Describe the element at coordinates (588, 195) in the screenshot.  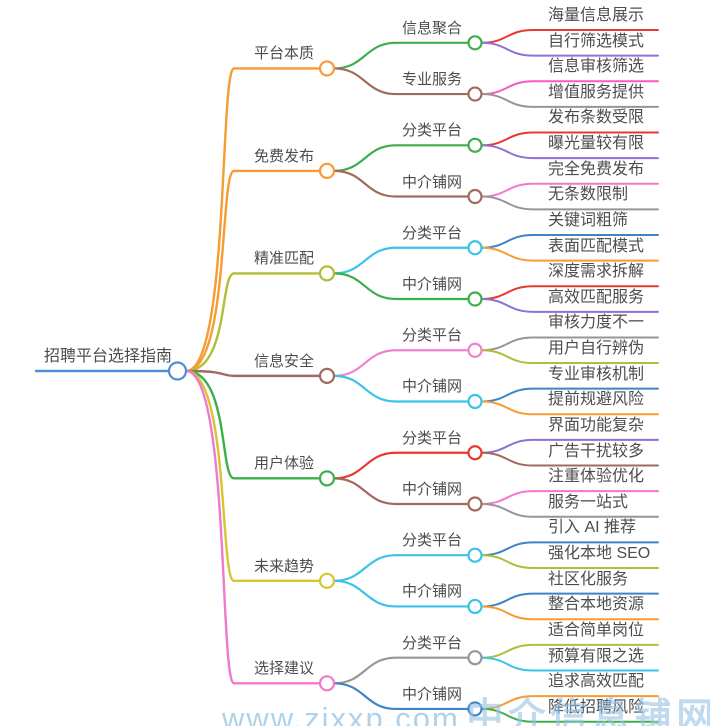
I see `leaf-label: 无条数限制` at that location.